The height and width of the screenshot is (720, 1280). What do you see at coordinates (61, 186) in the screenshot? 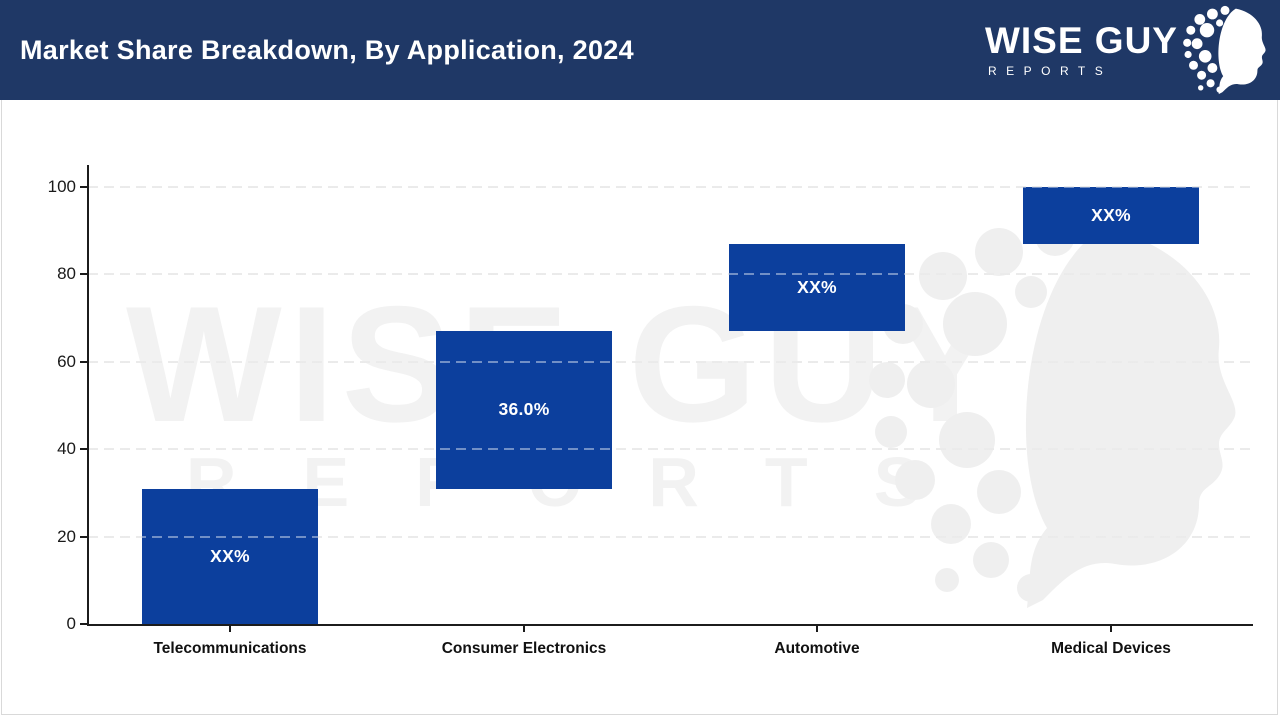
I see `y-axis-tick-label: 100` at bounding box center [61, 186].